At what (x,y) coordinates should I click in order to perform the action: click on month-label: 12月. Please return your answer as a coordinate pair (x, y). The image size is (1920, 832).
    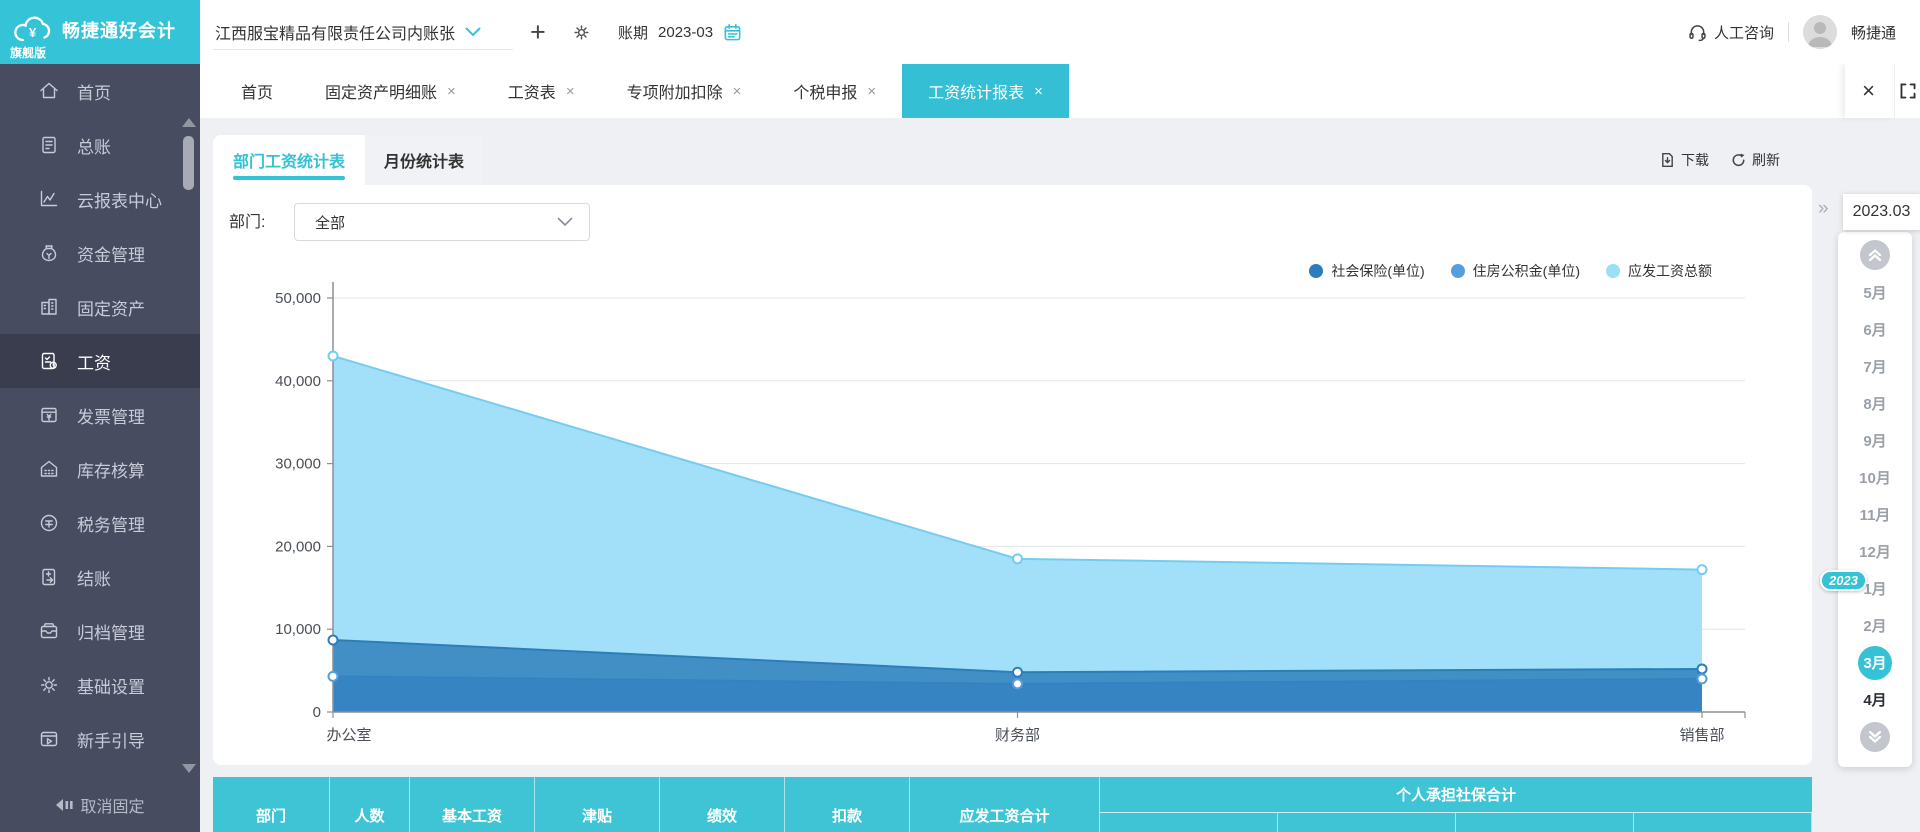
    Looking at the image, I should click on (1875, 552).